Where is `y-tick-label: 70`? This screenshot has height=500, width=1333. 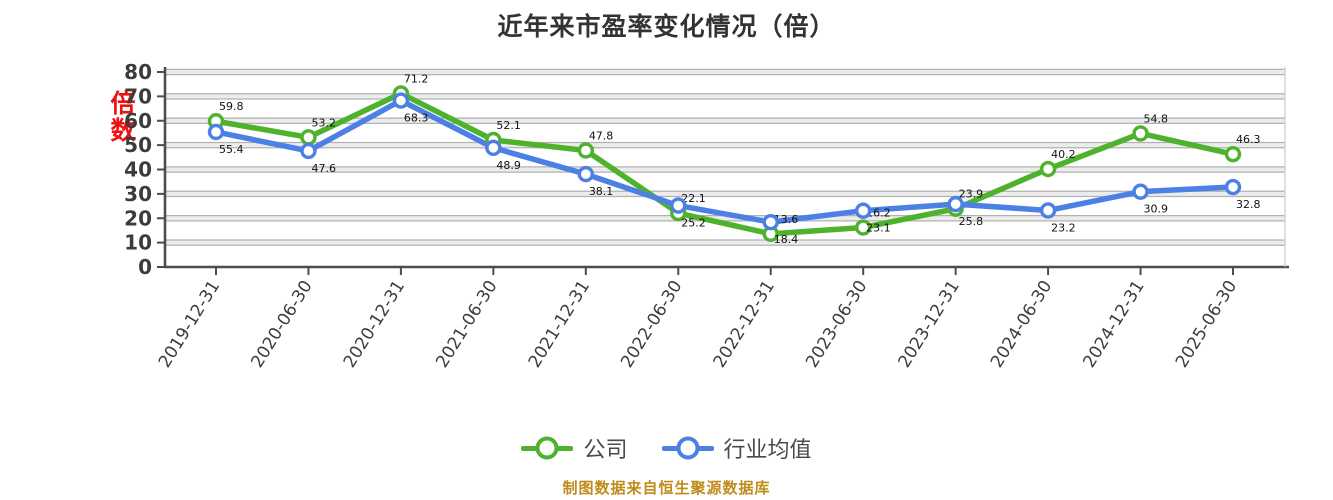
y-tick-label: 70 is located at coordinates (138, 96).